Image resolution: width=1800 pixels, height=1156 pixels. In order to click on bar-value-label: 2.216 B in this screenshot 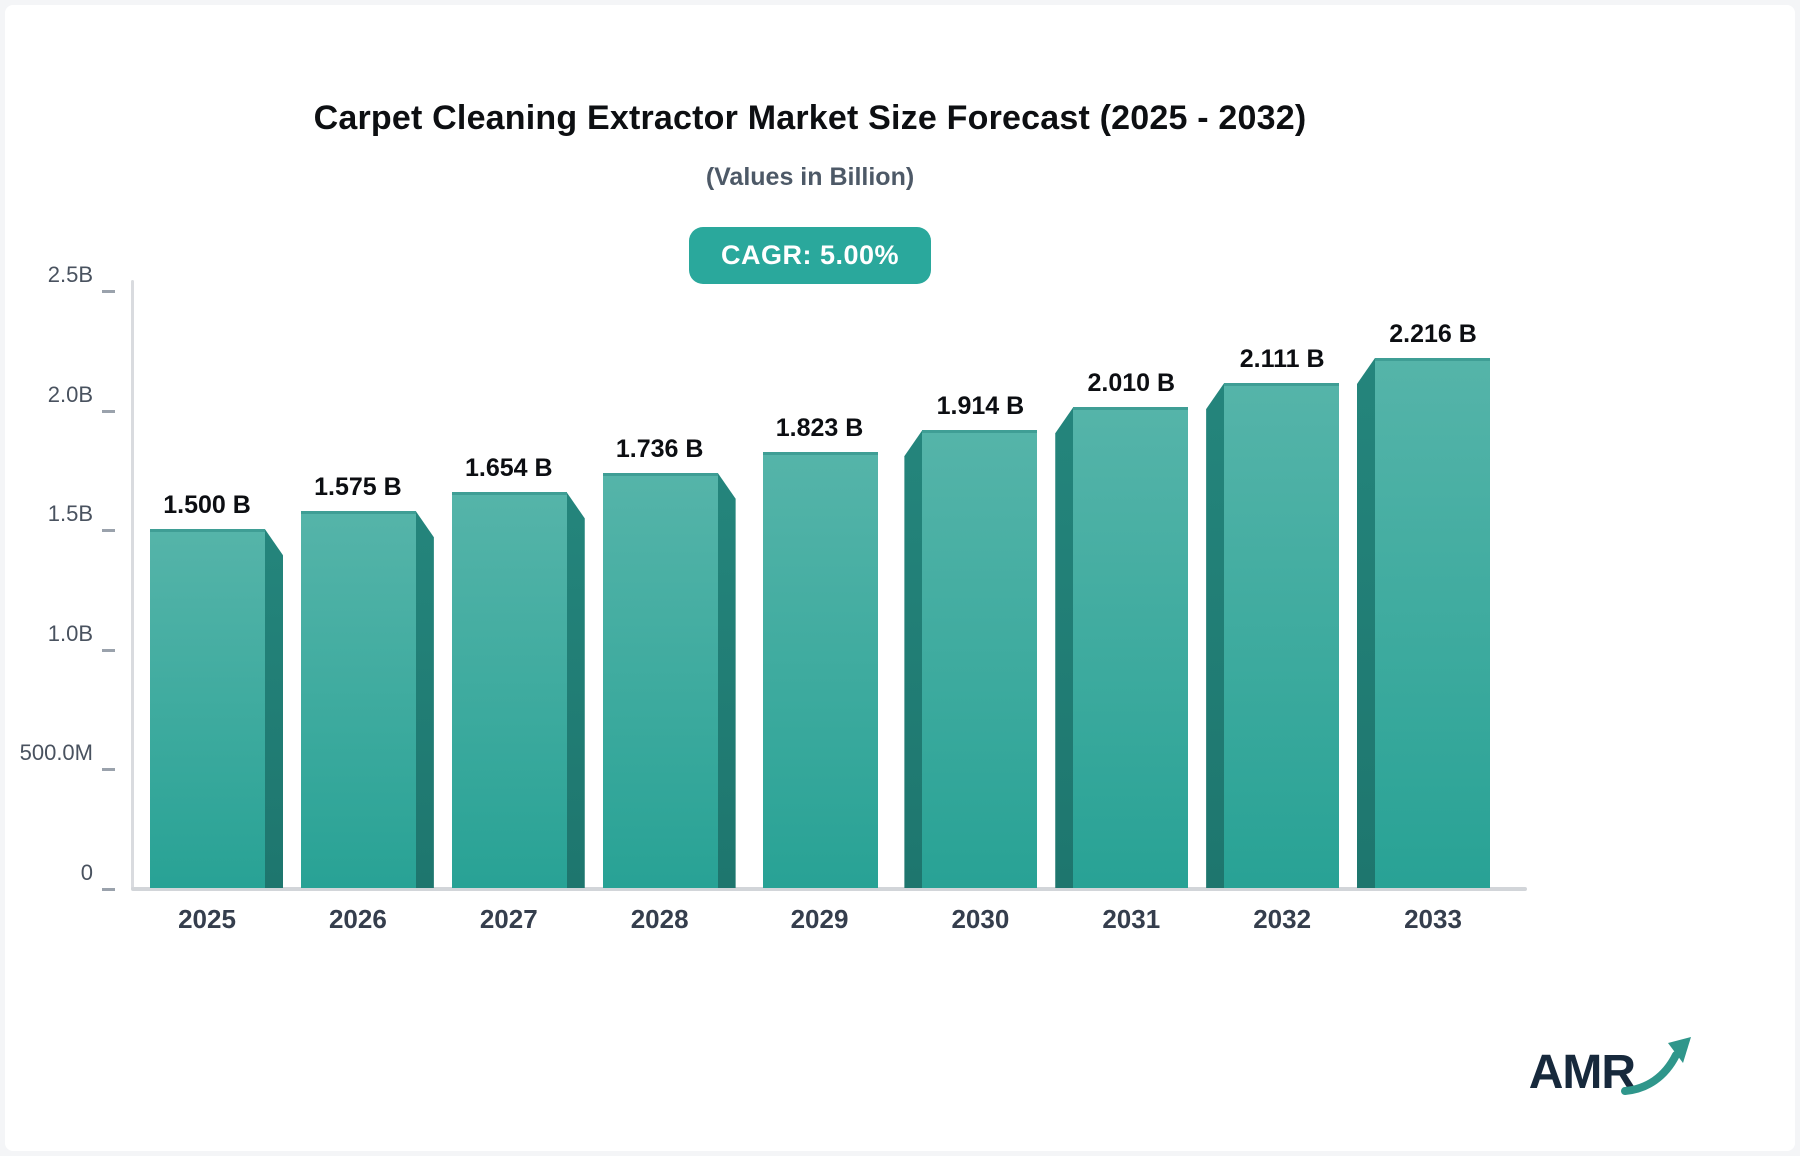, I will do `click(1433, 333)`.